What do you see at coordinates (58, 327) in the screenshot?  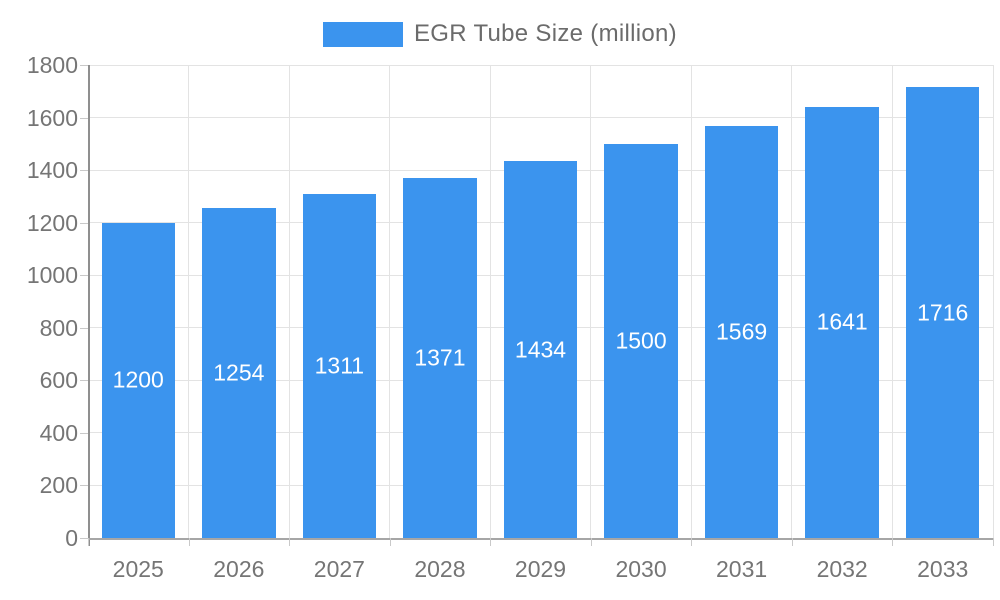 I see `y-axis-label: 800` at bounding box center [58, 327].